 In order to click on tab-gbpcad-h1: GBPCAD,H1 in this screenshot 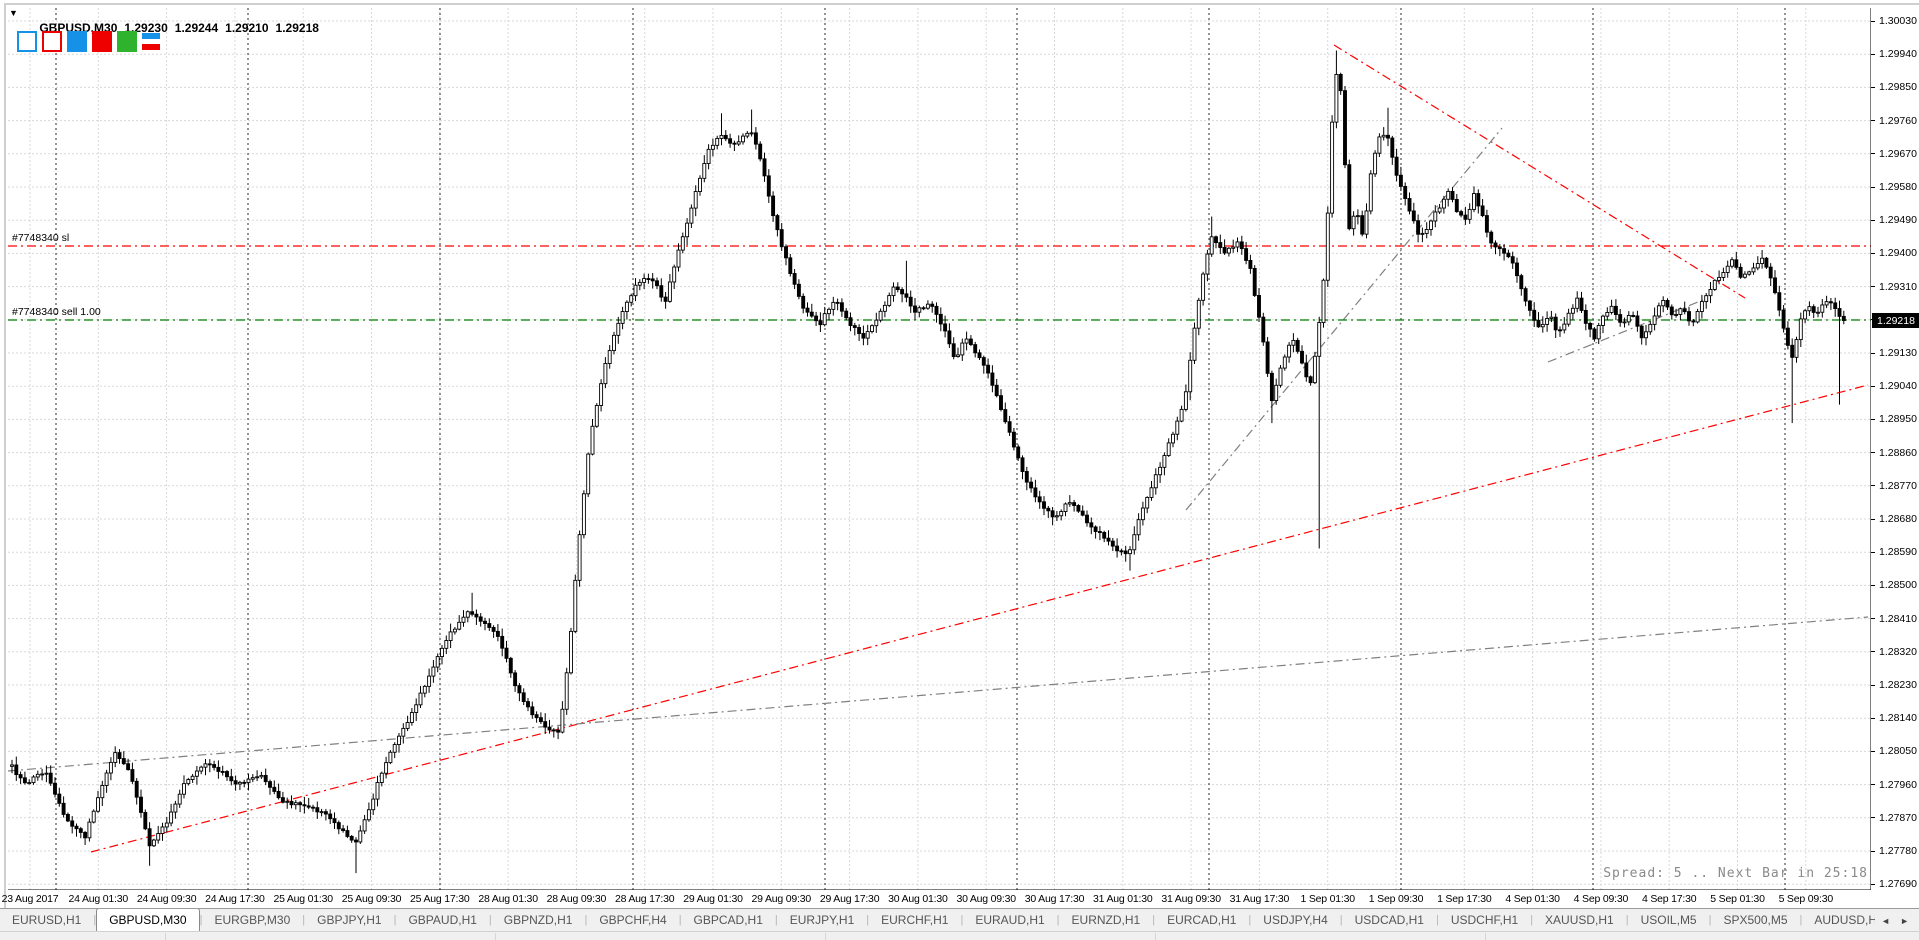, I will do `click(728, 920)`.